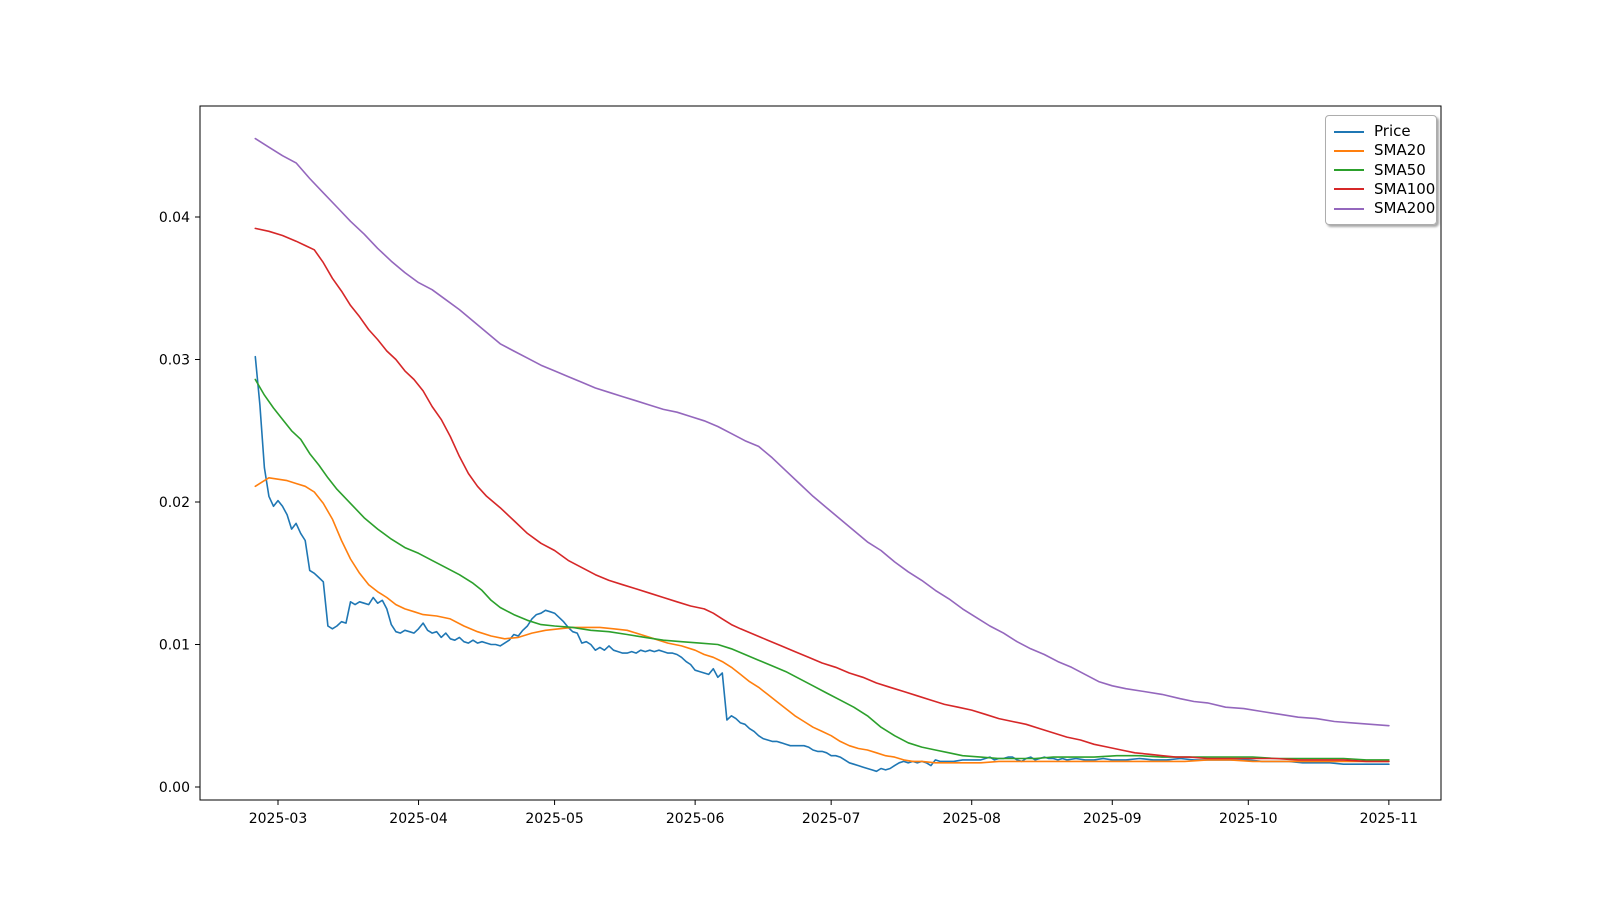 This screenshot has width=1600, height=900. I want to click on x-tick-label: 2025-03, so click(278, 819).